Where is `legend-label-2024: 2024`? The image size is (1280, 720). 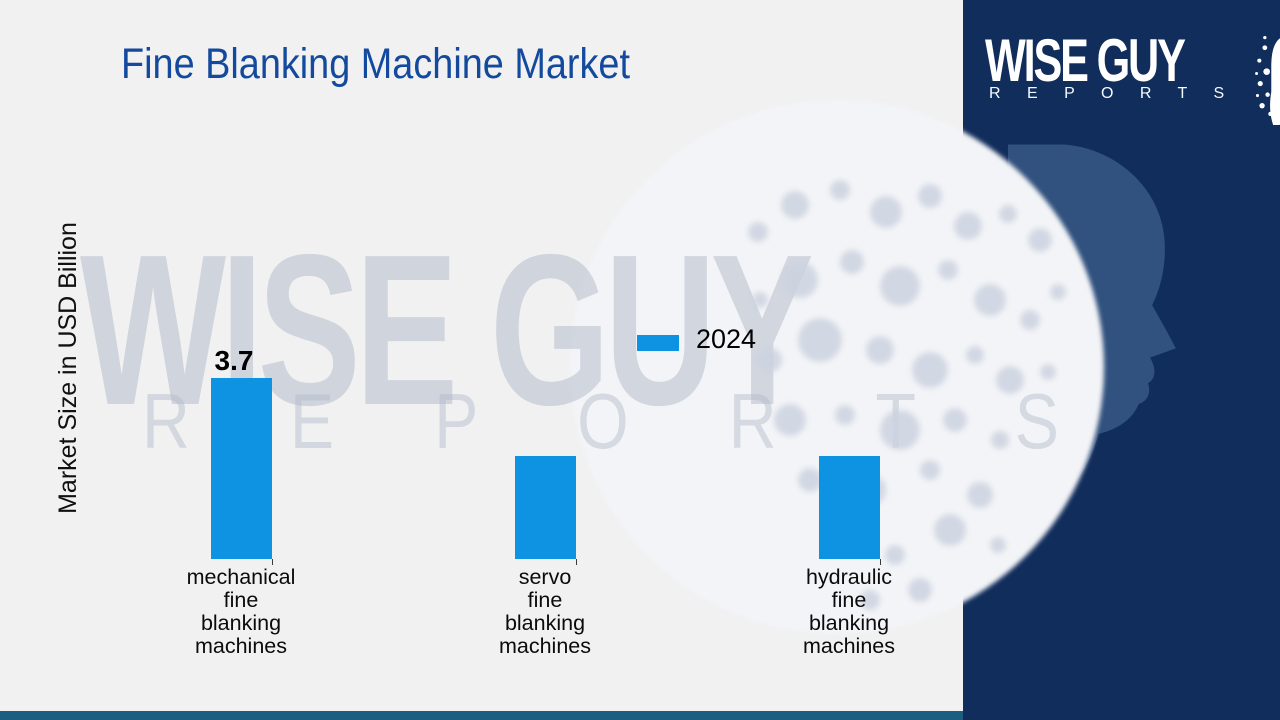 legend-label-2024: 2024 is located at coordinates (726, 339).